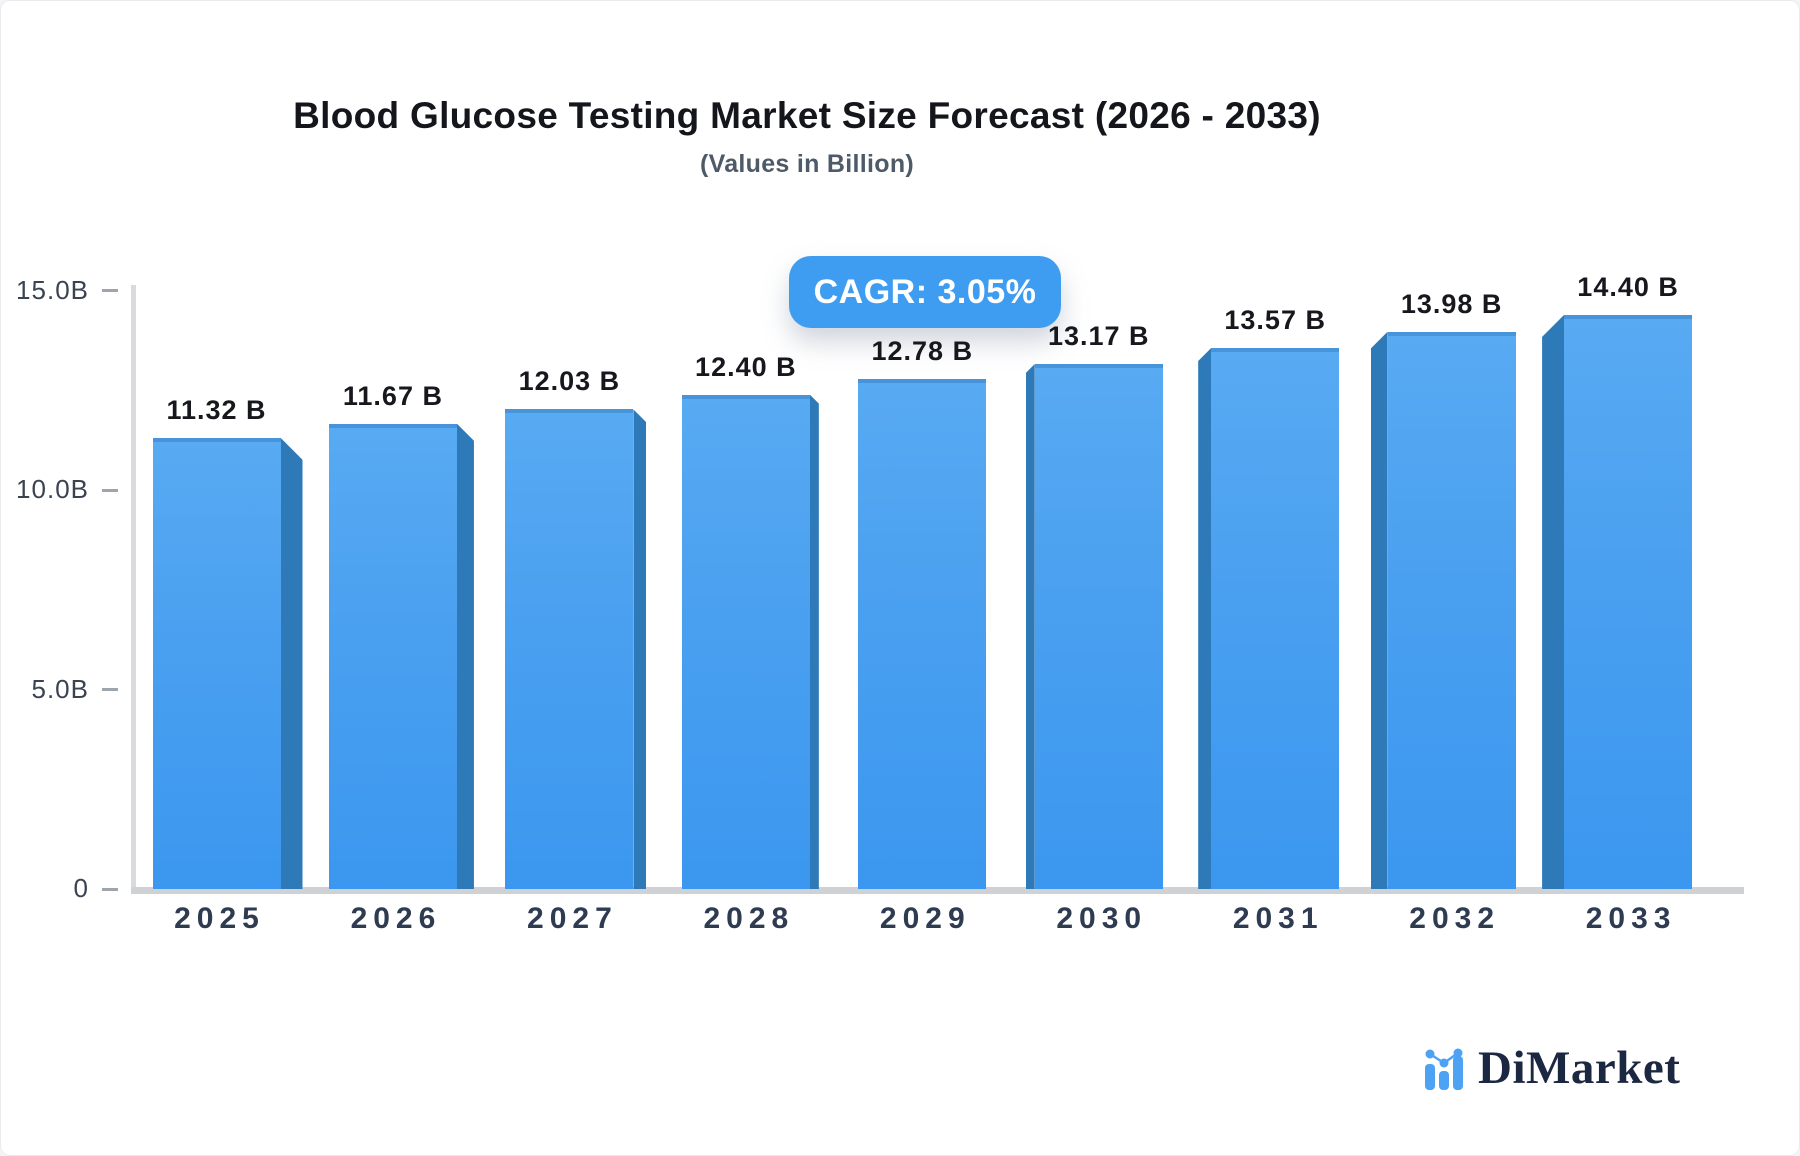 Image resolution: width=1800 pixels, height=1156 pixels. I want to click on cagr-badge-label: CAGR: 3.05%, so click(925, 291).